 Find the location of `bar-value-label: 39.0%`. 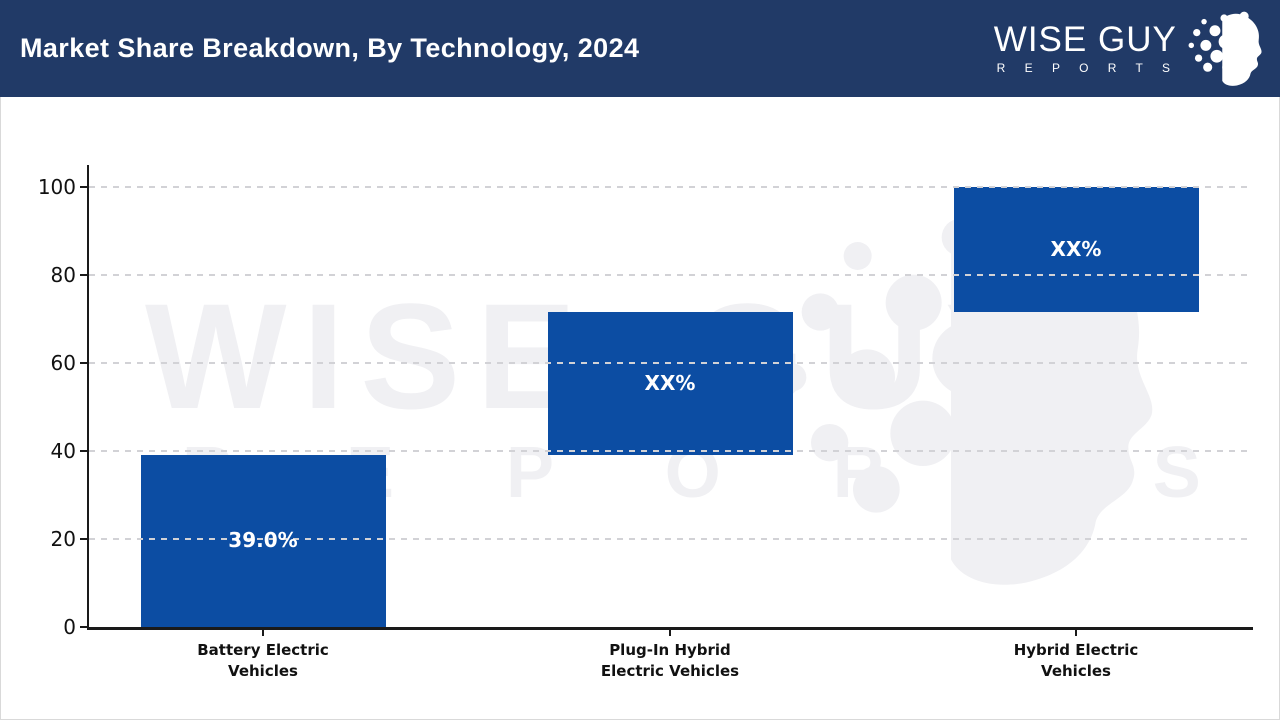

bar-value-label: 39.0% is located at coordinates (263, 540).